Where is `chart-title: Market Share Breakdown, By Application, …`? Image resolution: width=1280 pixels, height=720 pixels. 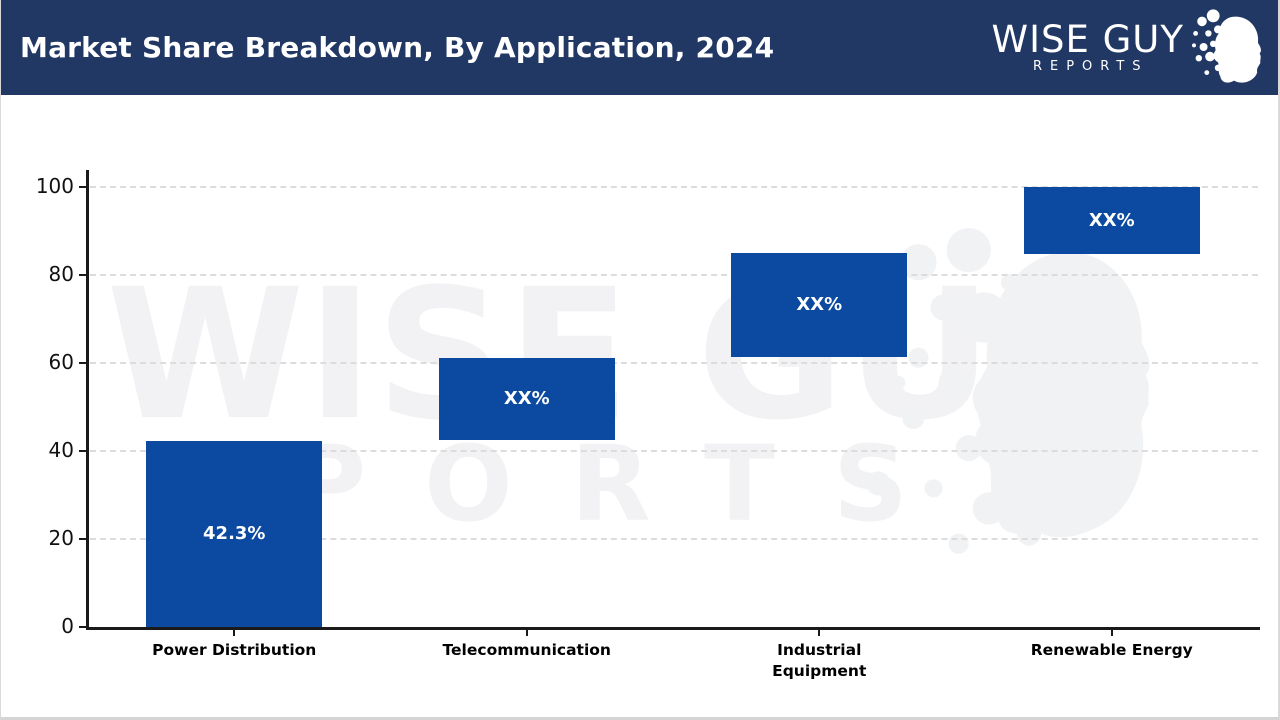
chart-title: Market Share Breakdown, By Application, … is located at coordinates (397, 47).